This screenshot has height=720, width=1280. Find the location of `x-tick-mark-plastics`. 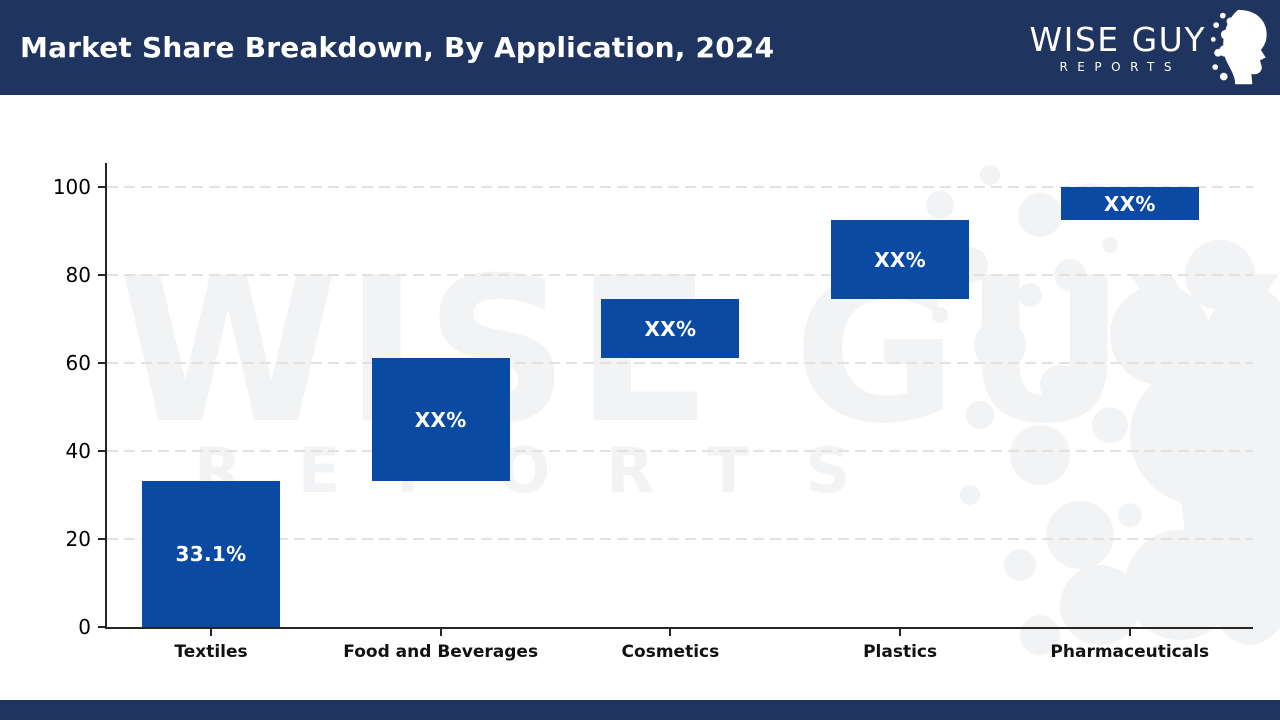

x-tick-mark-plastics is located at coordinates (900, 632).